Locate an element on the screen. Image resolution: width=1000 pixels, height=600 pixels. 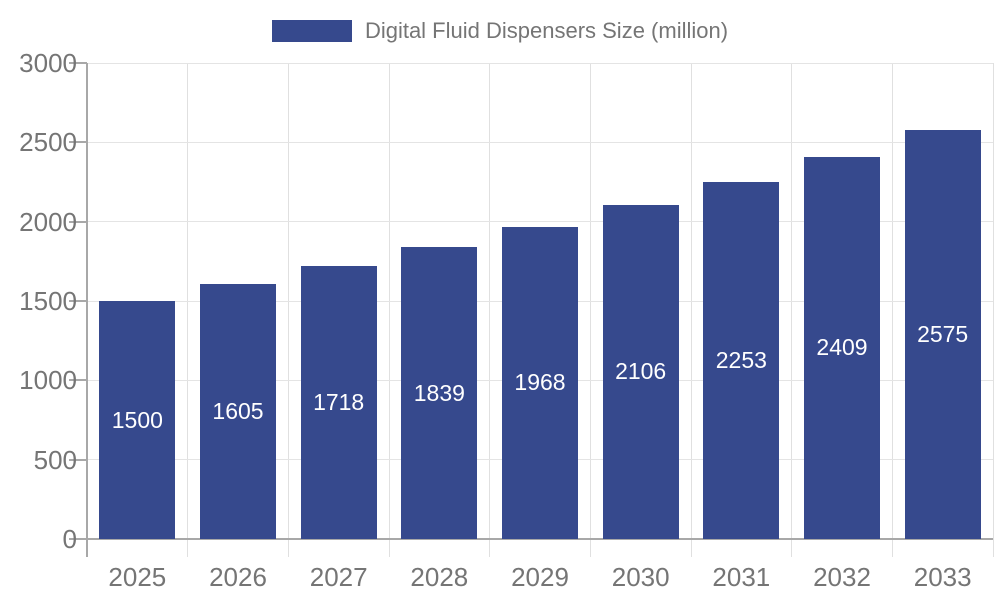
bar-2027: 1718 is located at coordinates (338, 402).